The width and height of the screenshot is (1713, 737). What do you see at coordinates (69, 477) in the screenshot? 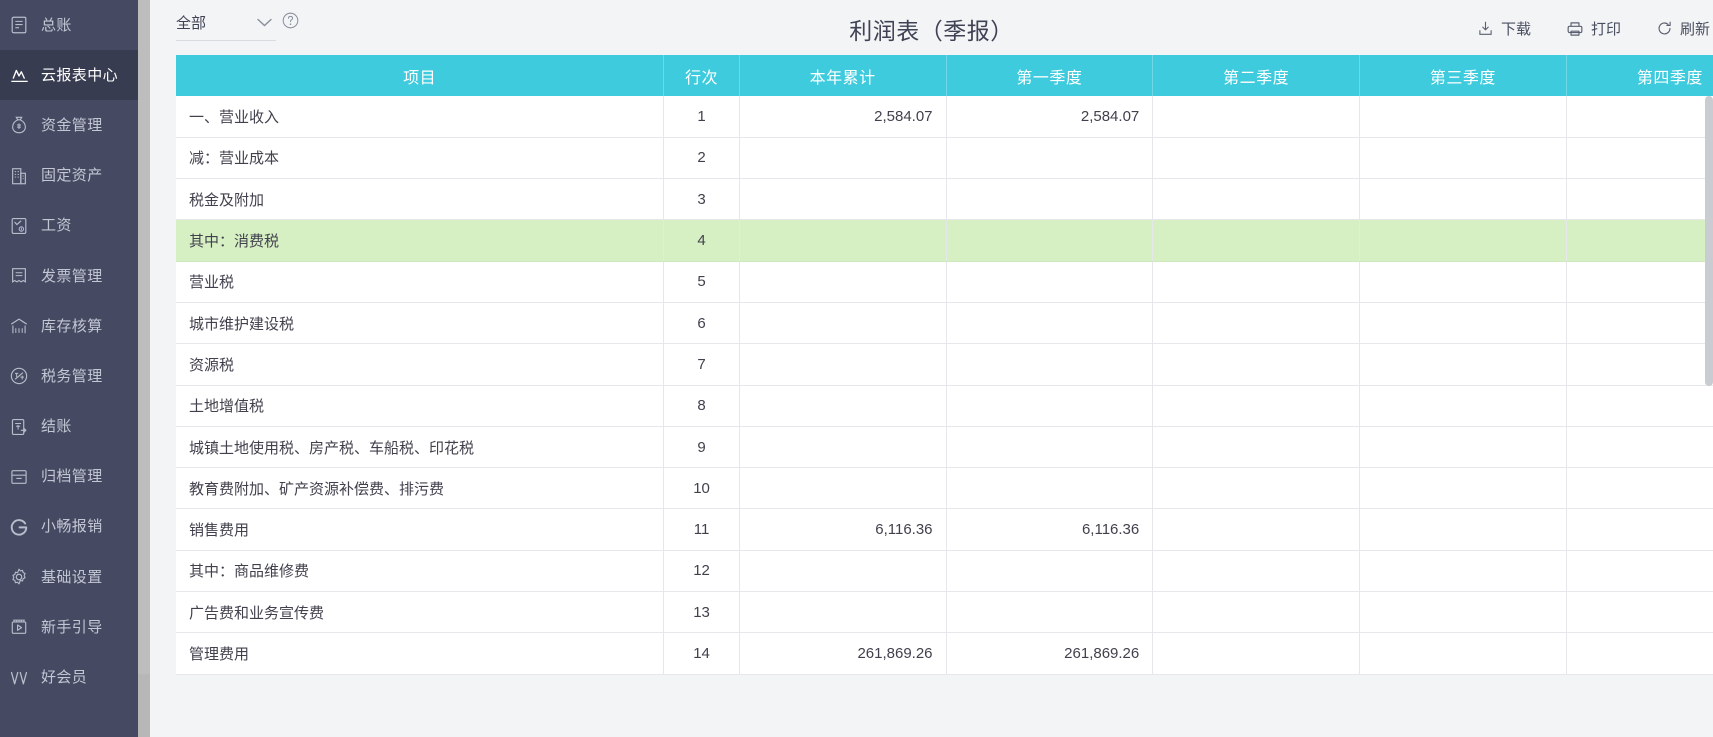
I see `sidebar-item-9: 归档管理` at bounding box center [69, 477].